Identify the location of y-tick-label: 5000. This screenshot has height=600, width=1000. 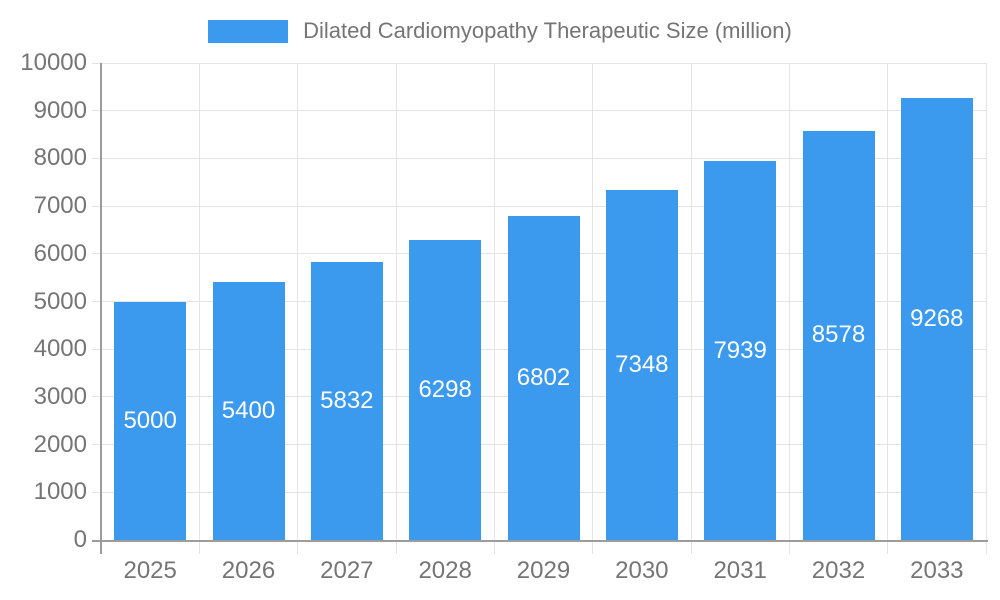
(60, 301).